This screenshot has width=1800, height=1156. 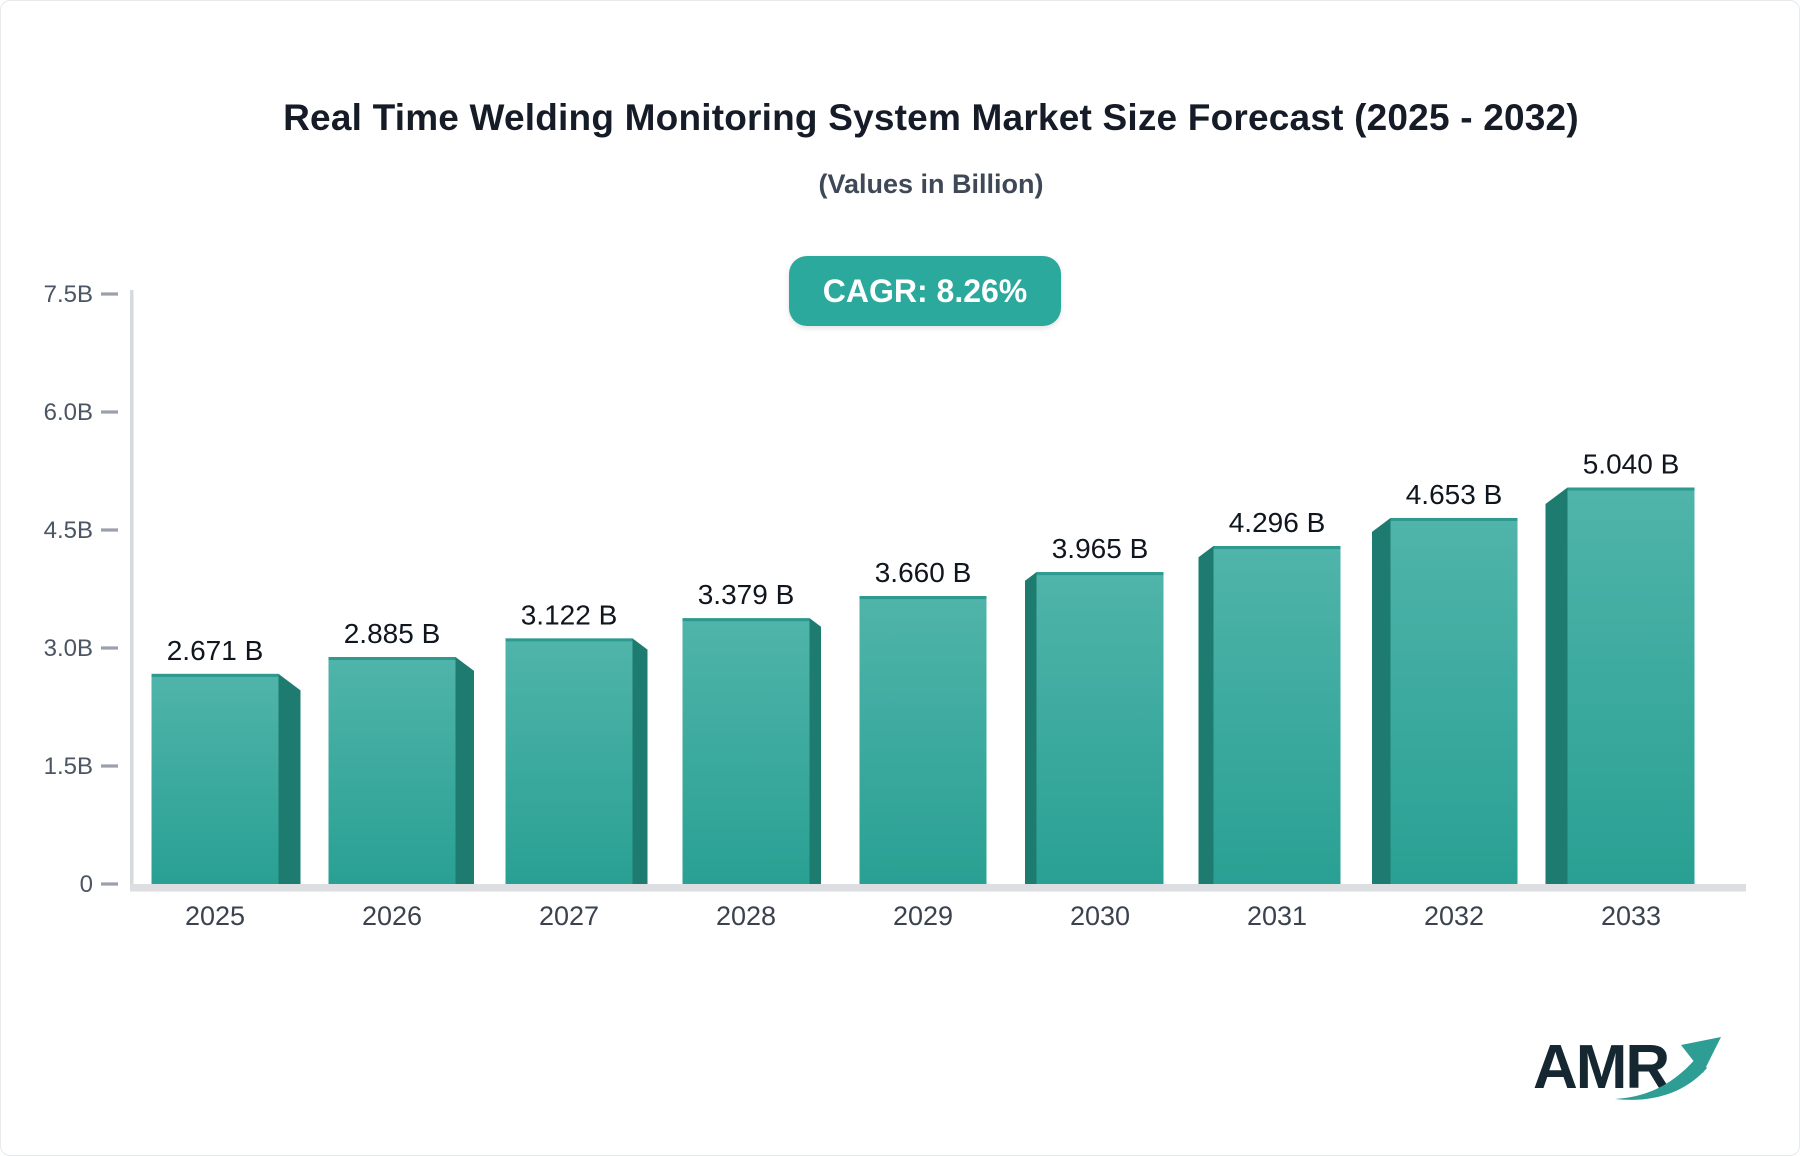 I want to click on y-tick-label: 0, so click(x=86, y=884).